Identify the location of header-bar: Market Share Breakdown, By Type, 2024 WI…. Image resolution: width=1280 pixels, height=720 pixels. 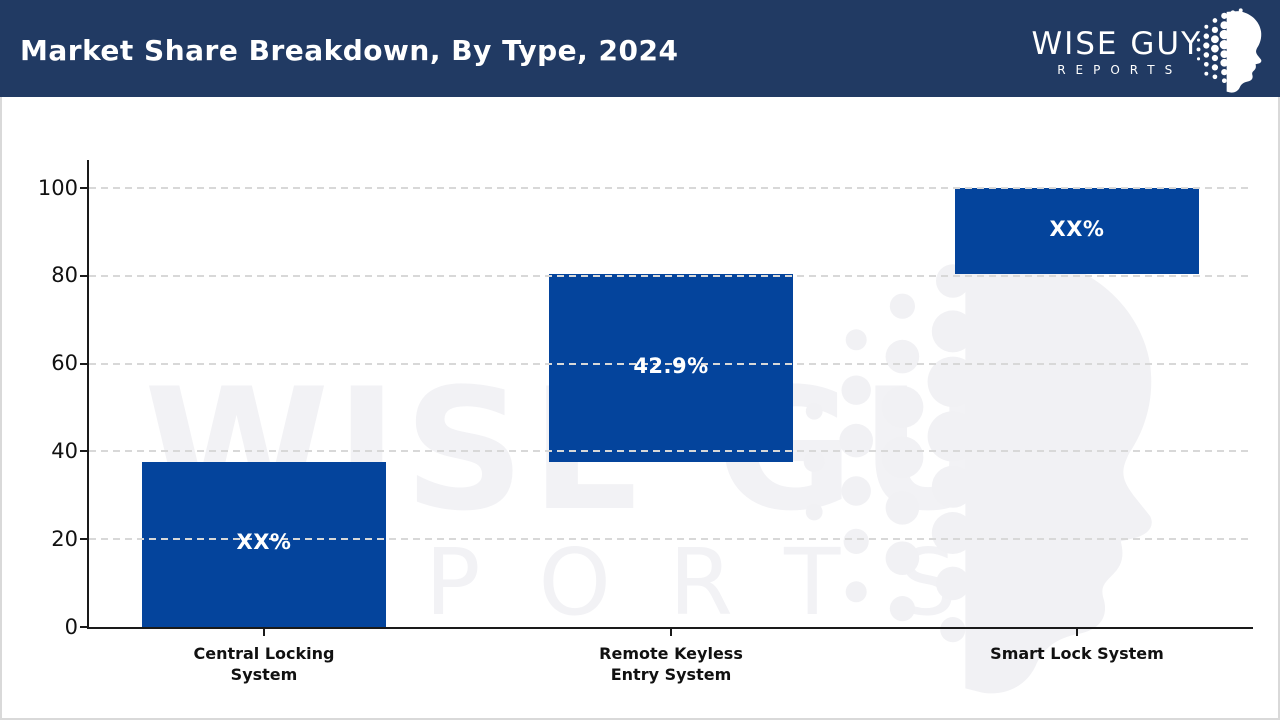
(640, 48).